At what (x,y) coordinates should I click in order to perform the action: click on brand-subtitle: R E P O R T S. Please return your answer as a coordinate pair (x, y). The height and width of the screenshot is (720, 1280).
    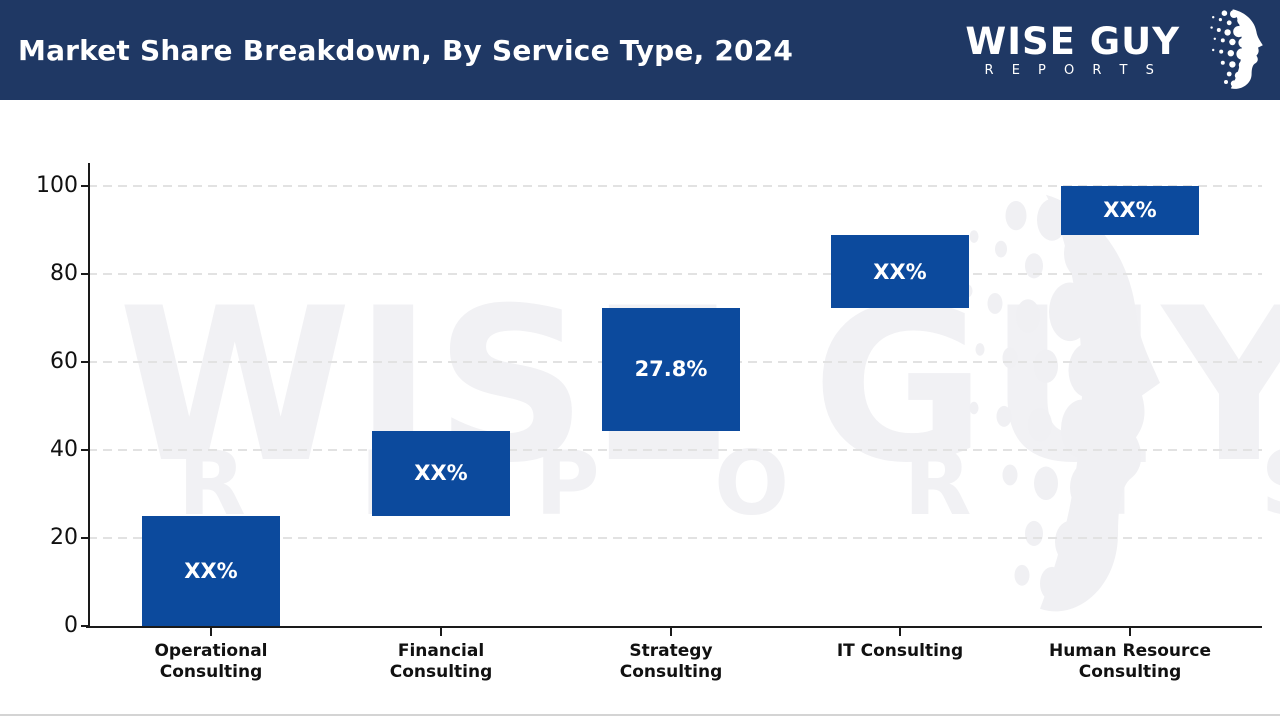
    Looking at the image, I should click on (1072, 70).